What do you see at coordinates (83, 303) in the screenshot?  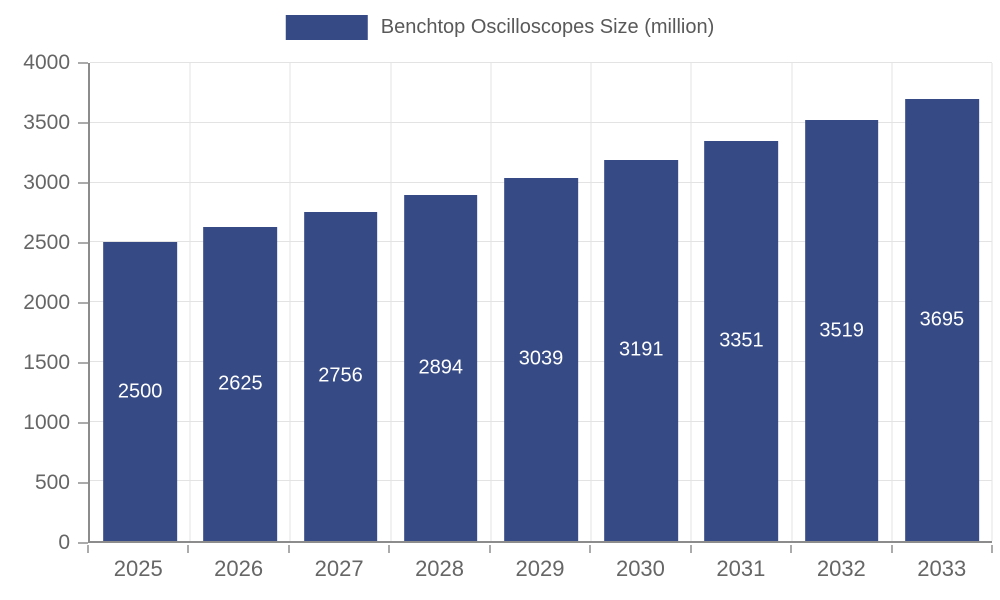 I see `y-tick-2000` at bounding box center [83, 303].